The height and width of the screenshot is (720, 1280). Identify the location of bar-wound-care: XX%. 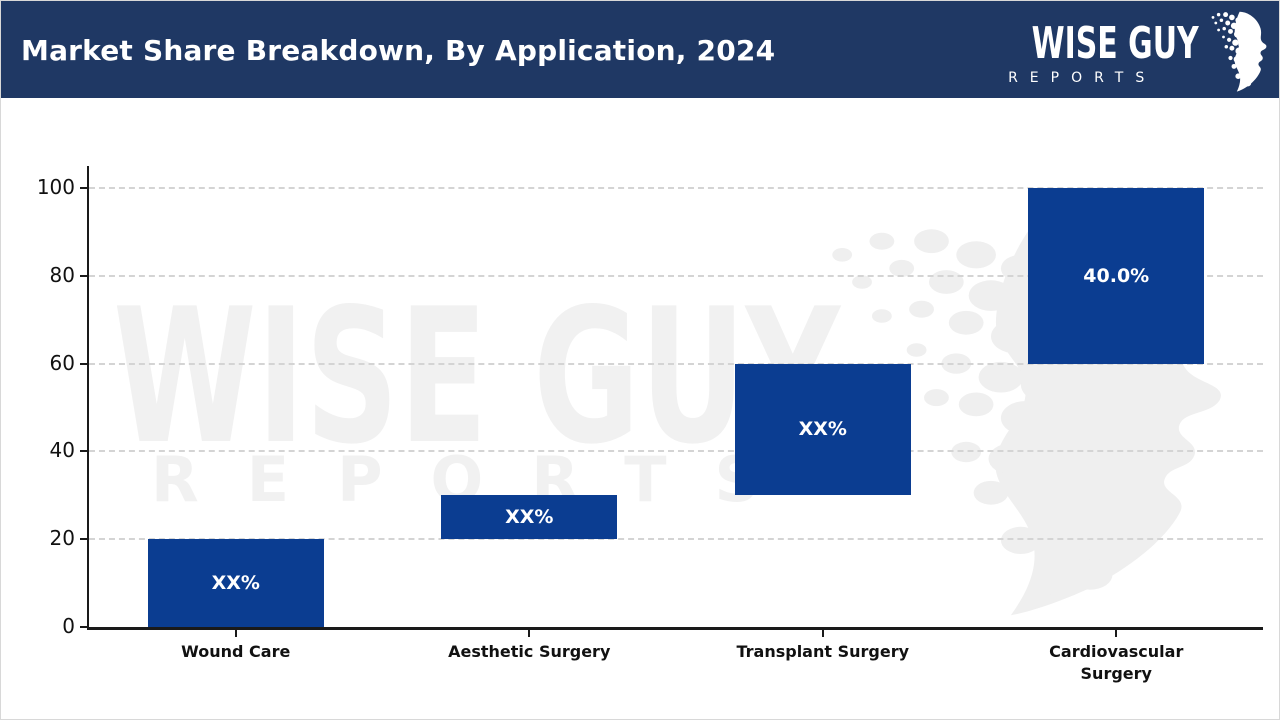
(235, 583).